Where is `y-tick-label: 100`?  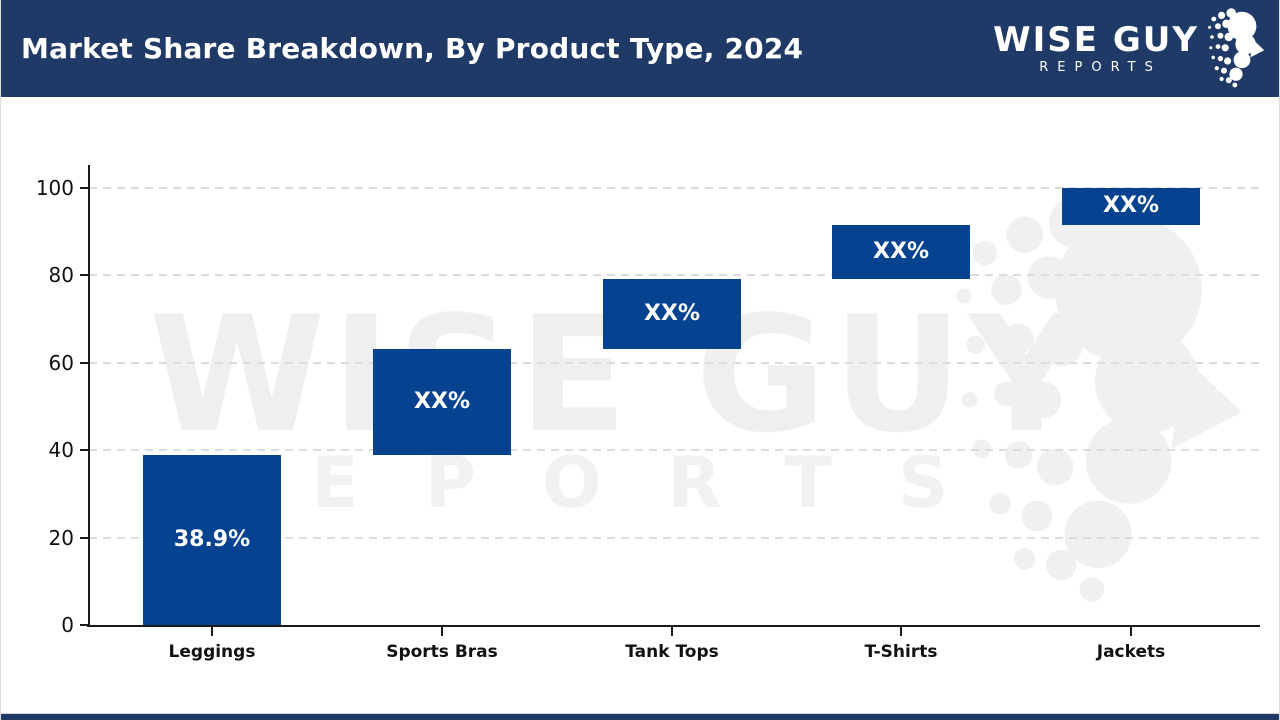 y-tick-label: 100 is located at coordinates (54, 187).